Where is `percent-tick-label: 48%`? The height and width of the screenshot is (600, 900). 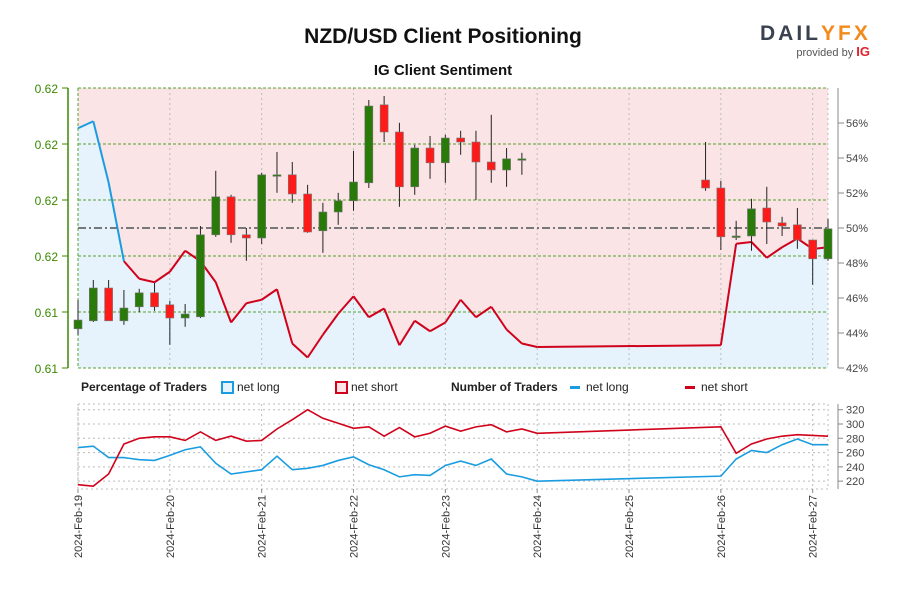 percent-tick-label: 48% is located at coordinates (857, 264).